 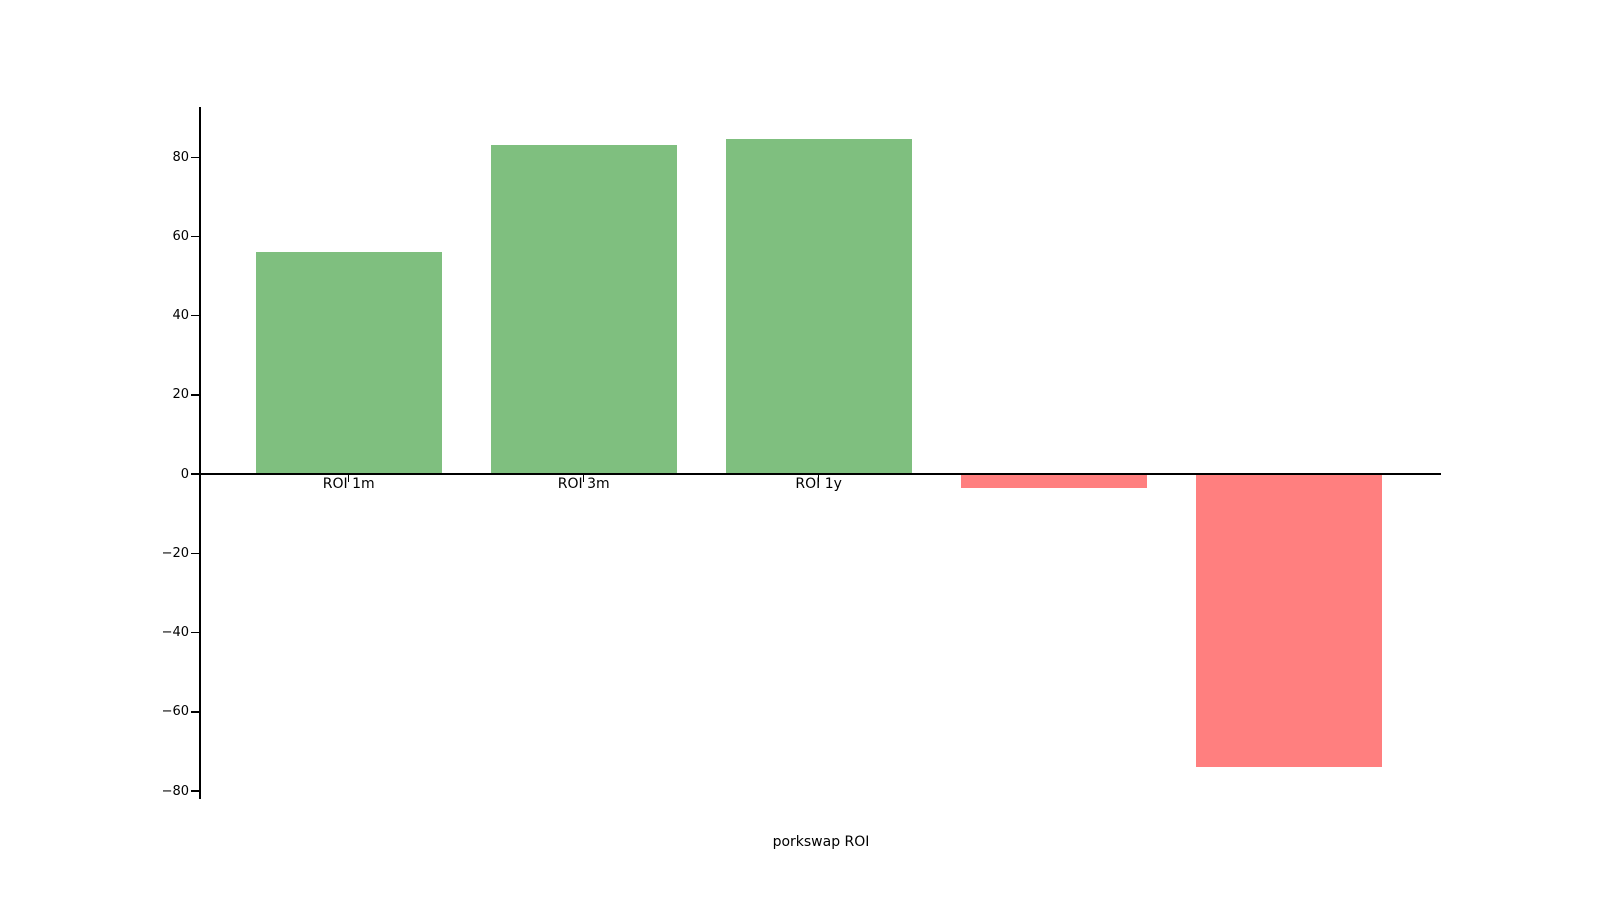 I want to click on x-axis-title: porkswap ROI, so click(x=821, y=842).